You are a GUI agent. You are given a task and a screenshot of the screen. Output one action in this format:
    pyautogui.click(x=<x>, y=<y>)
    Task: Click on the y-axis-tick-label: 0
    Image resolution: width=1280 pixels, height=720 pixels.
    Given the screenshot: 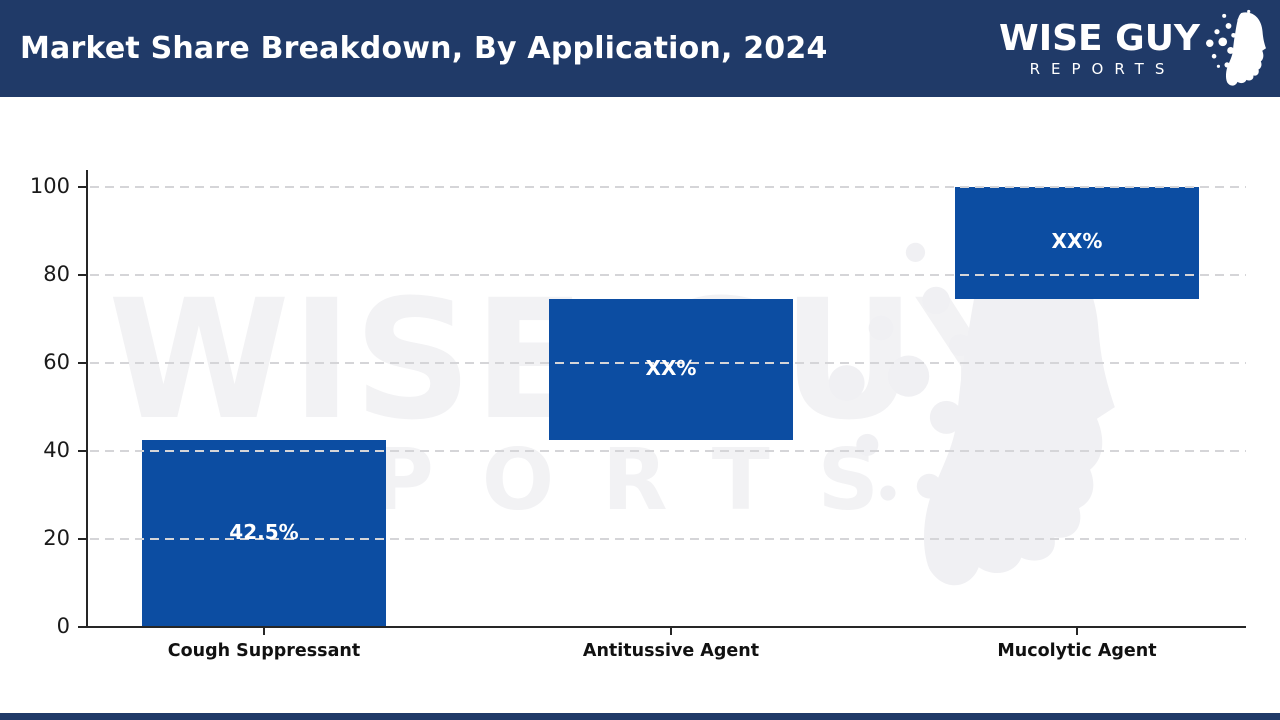 What is the action you would take?
    pyautogui.click(x=63, y=626)
    